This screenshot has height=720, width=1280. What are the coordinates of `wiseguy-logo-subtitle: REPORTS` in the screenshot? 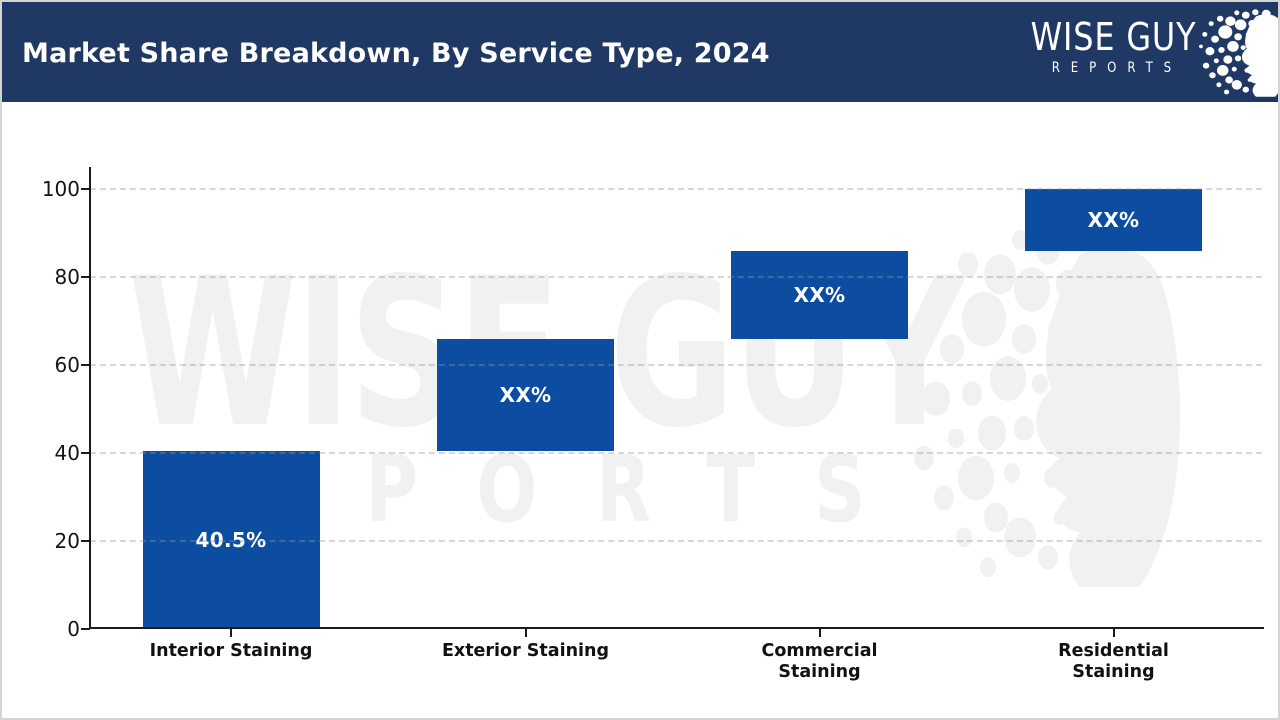 It's located at (1116, 67).